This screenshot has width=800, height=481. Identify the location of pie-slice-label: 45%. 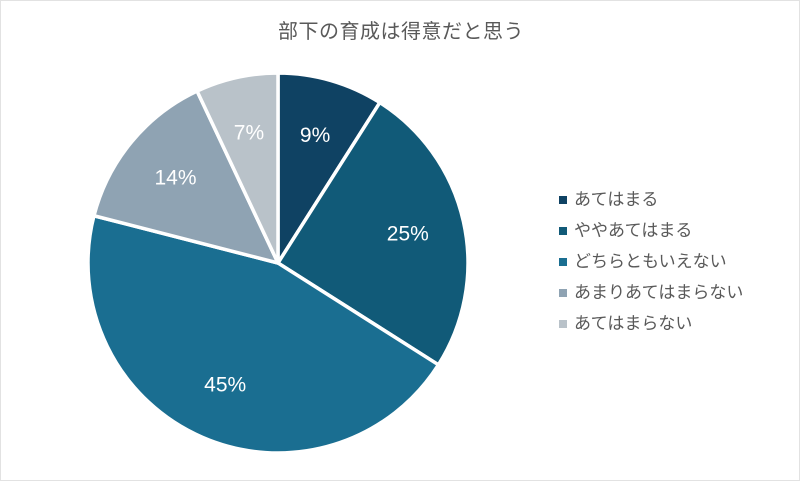
(225, 385).